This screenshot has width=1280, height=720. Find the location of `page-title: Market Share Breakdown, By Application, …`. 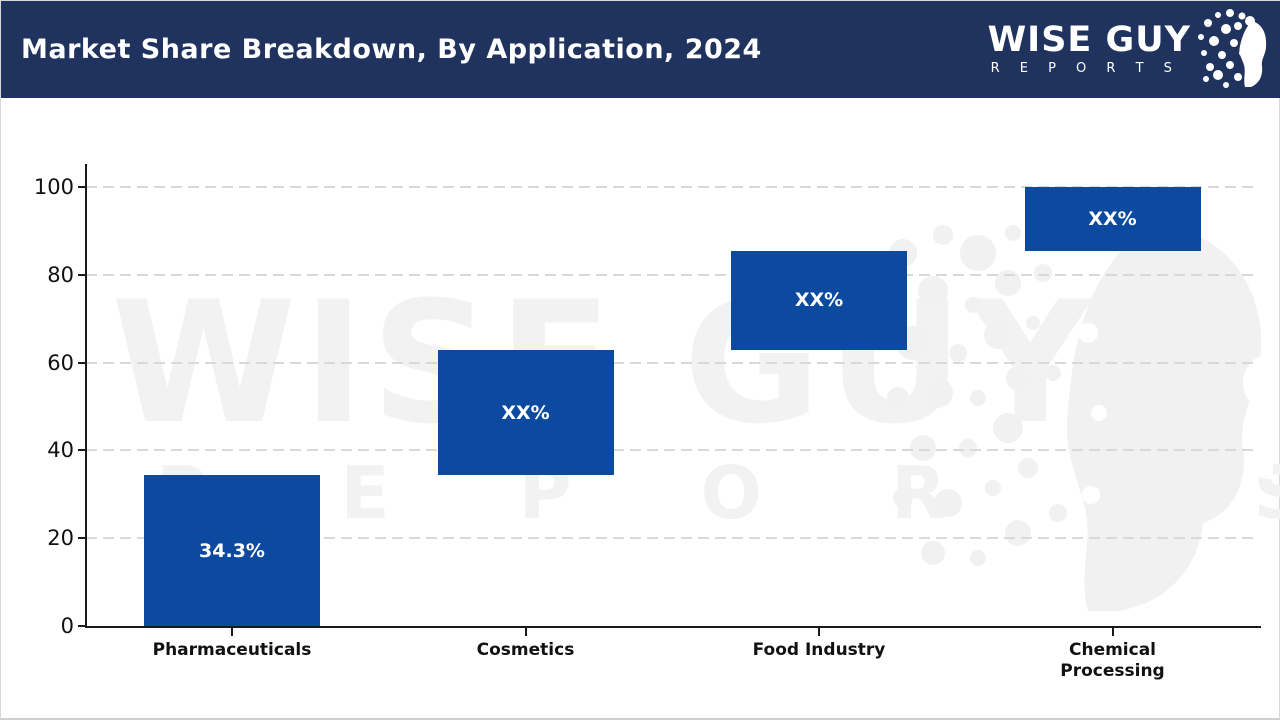

page-title: Market Share Breakdown, By Application, … is located at coordinates (391, 49).